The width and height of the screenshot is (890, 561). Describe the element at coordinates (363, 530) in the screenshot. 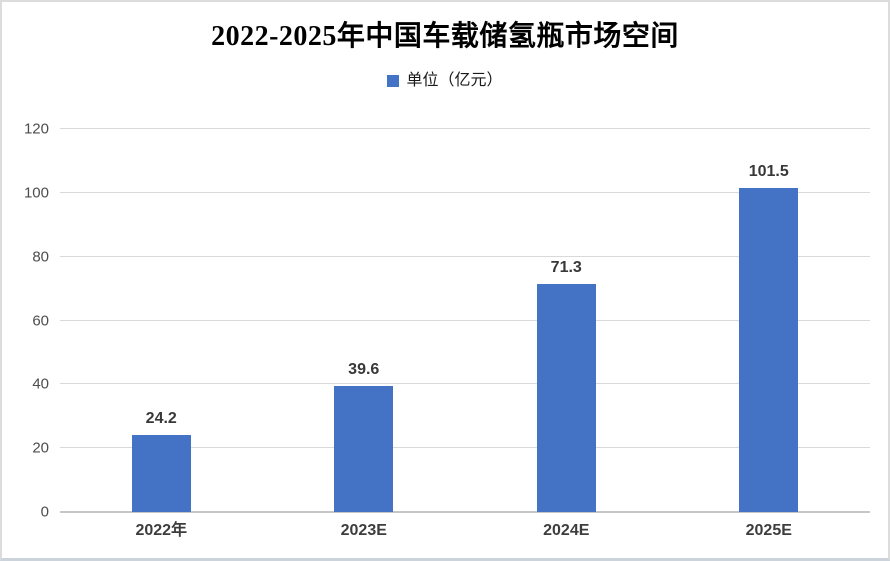

I see `x-axis-tick-label: 2023E` at that location.